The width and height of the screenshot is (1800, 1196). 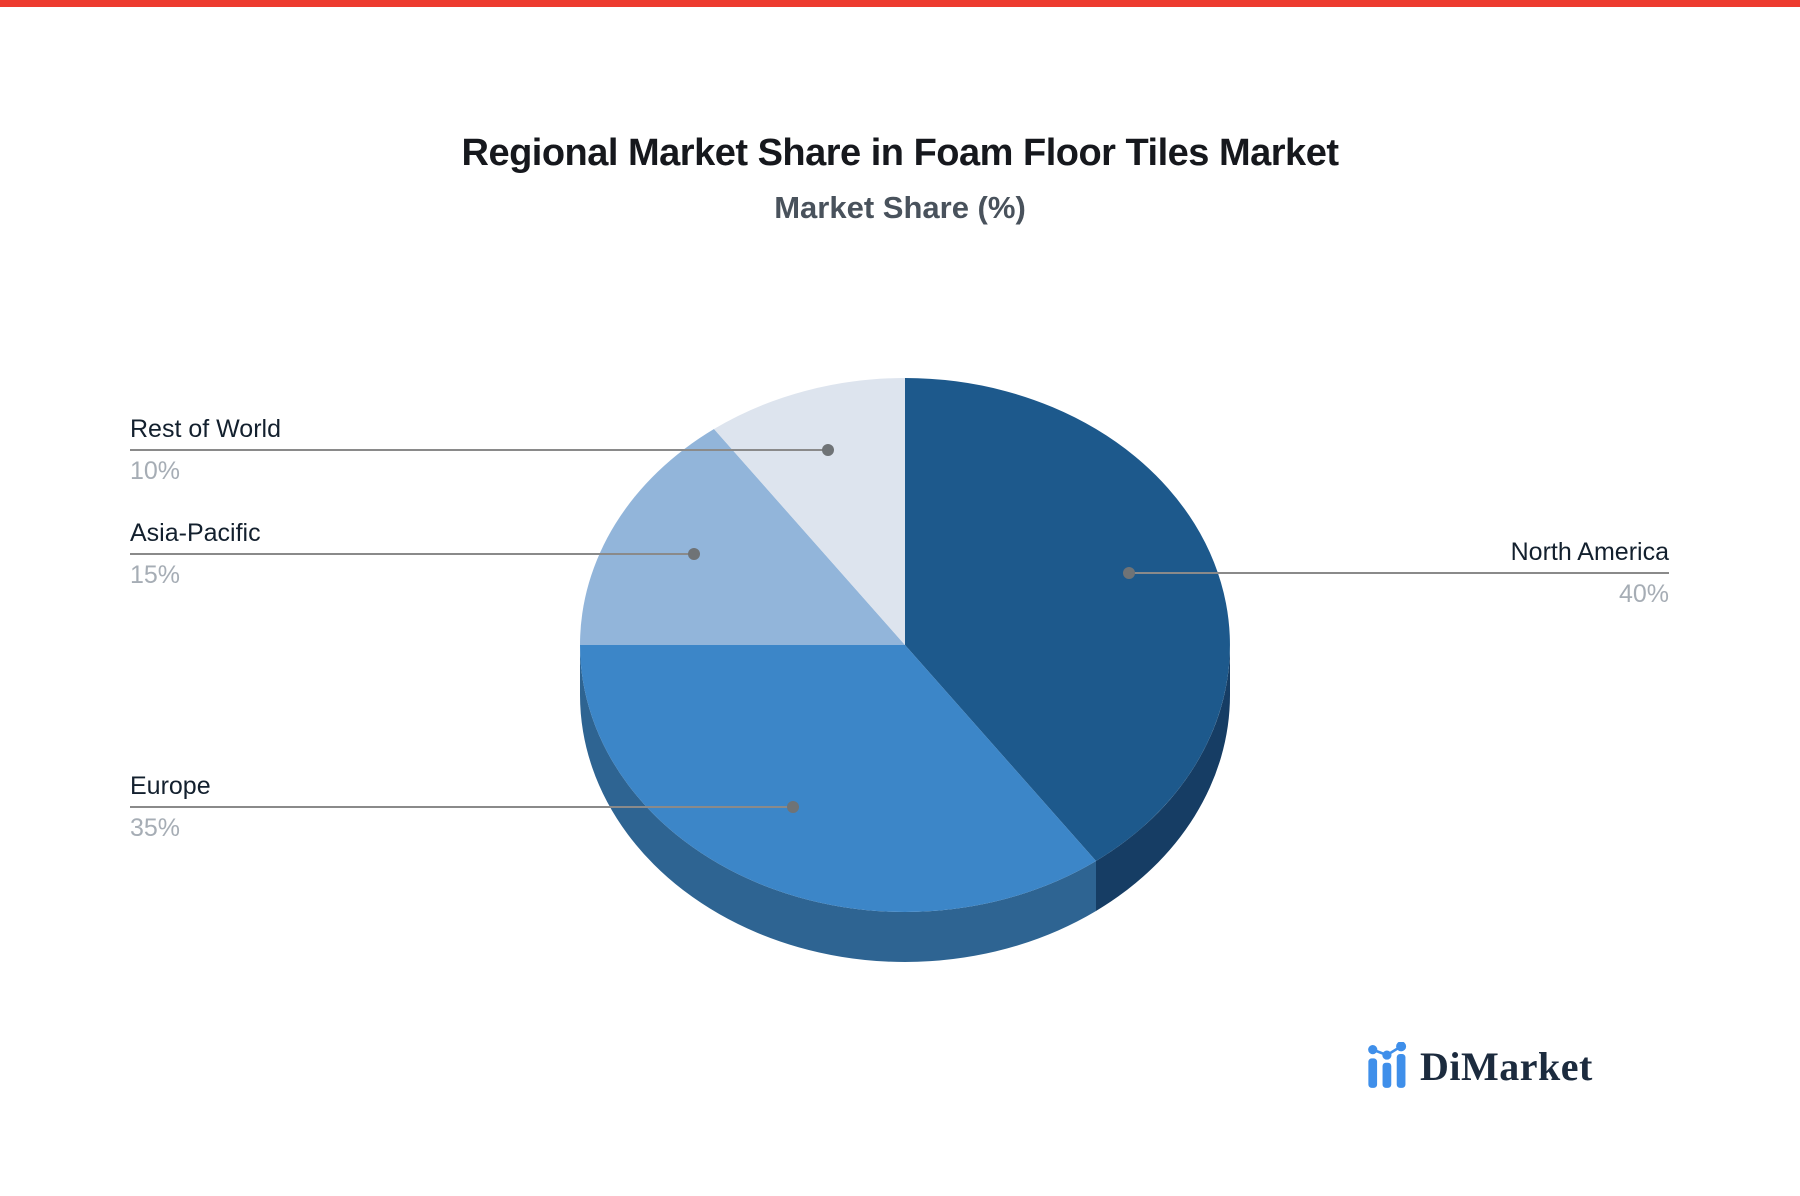 What do you see at coordinates (809, 511) in the screenshot?
I see `slice-rest-of-world` at bounding box center [809, 511].